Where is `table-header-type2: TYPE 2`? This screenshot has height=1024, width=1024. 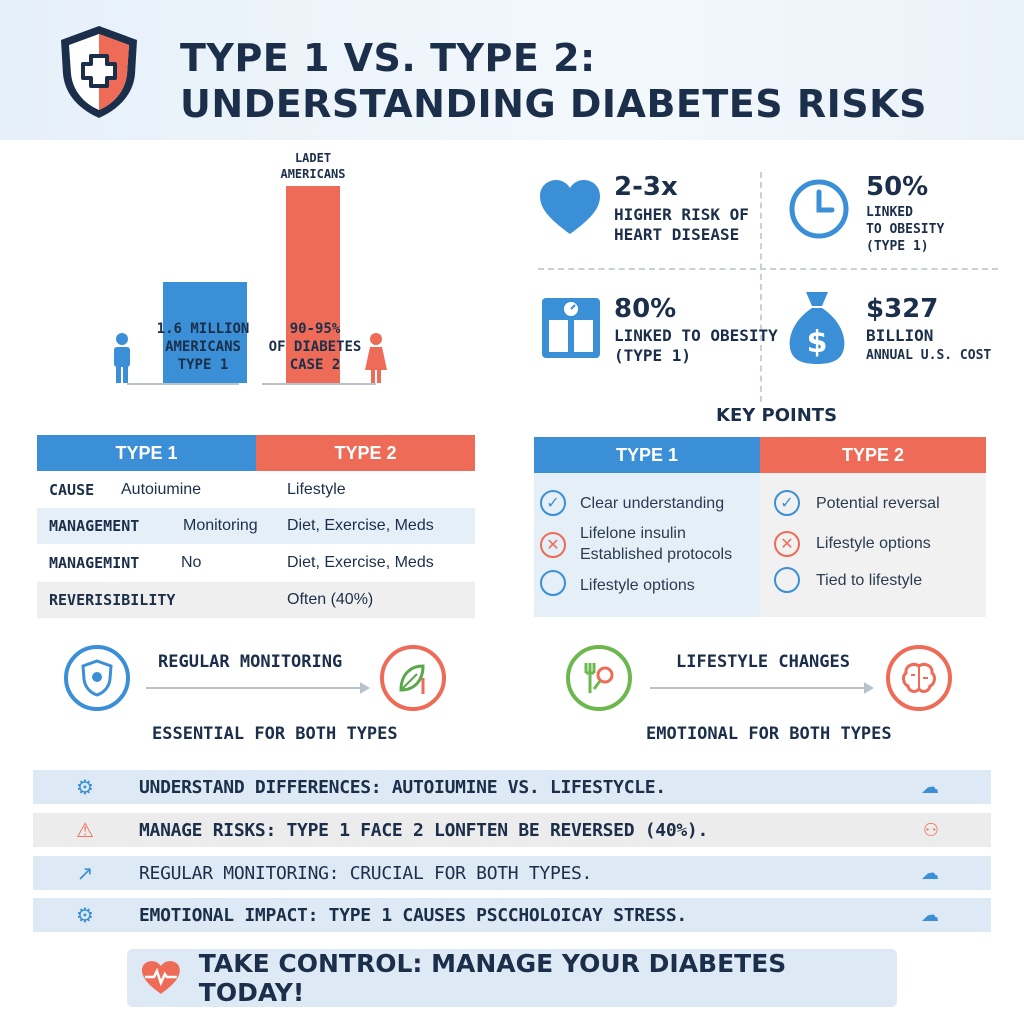
table-header-type2: TYPE 2 is located at coordinates (365, 453).